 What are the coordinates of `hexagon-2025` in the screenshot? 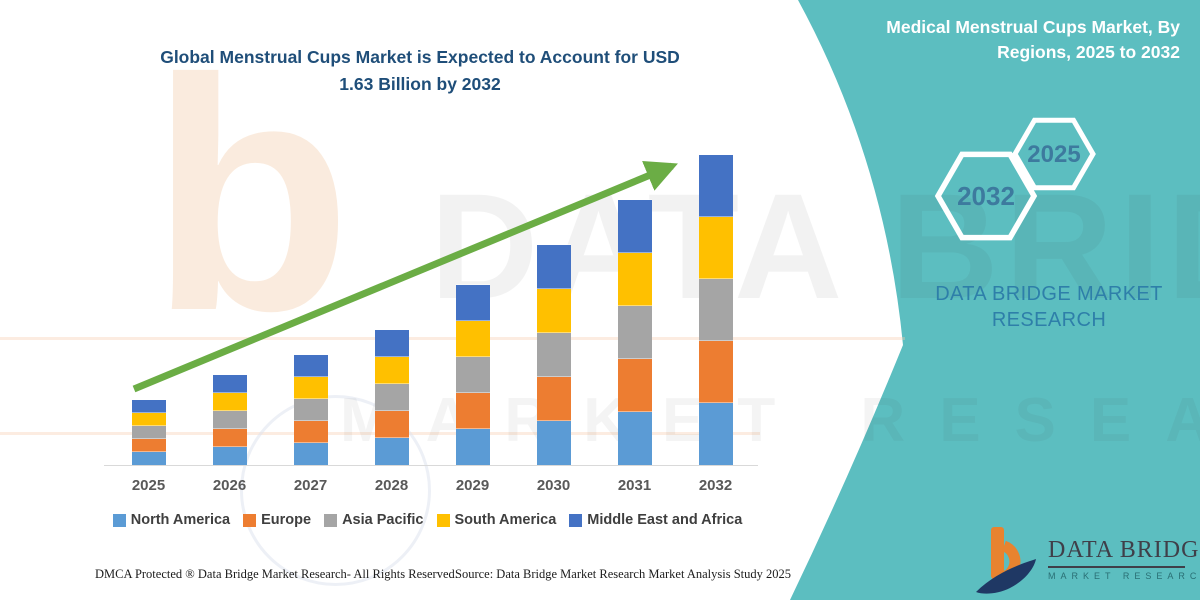 It's located at (1054, 154).